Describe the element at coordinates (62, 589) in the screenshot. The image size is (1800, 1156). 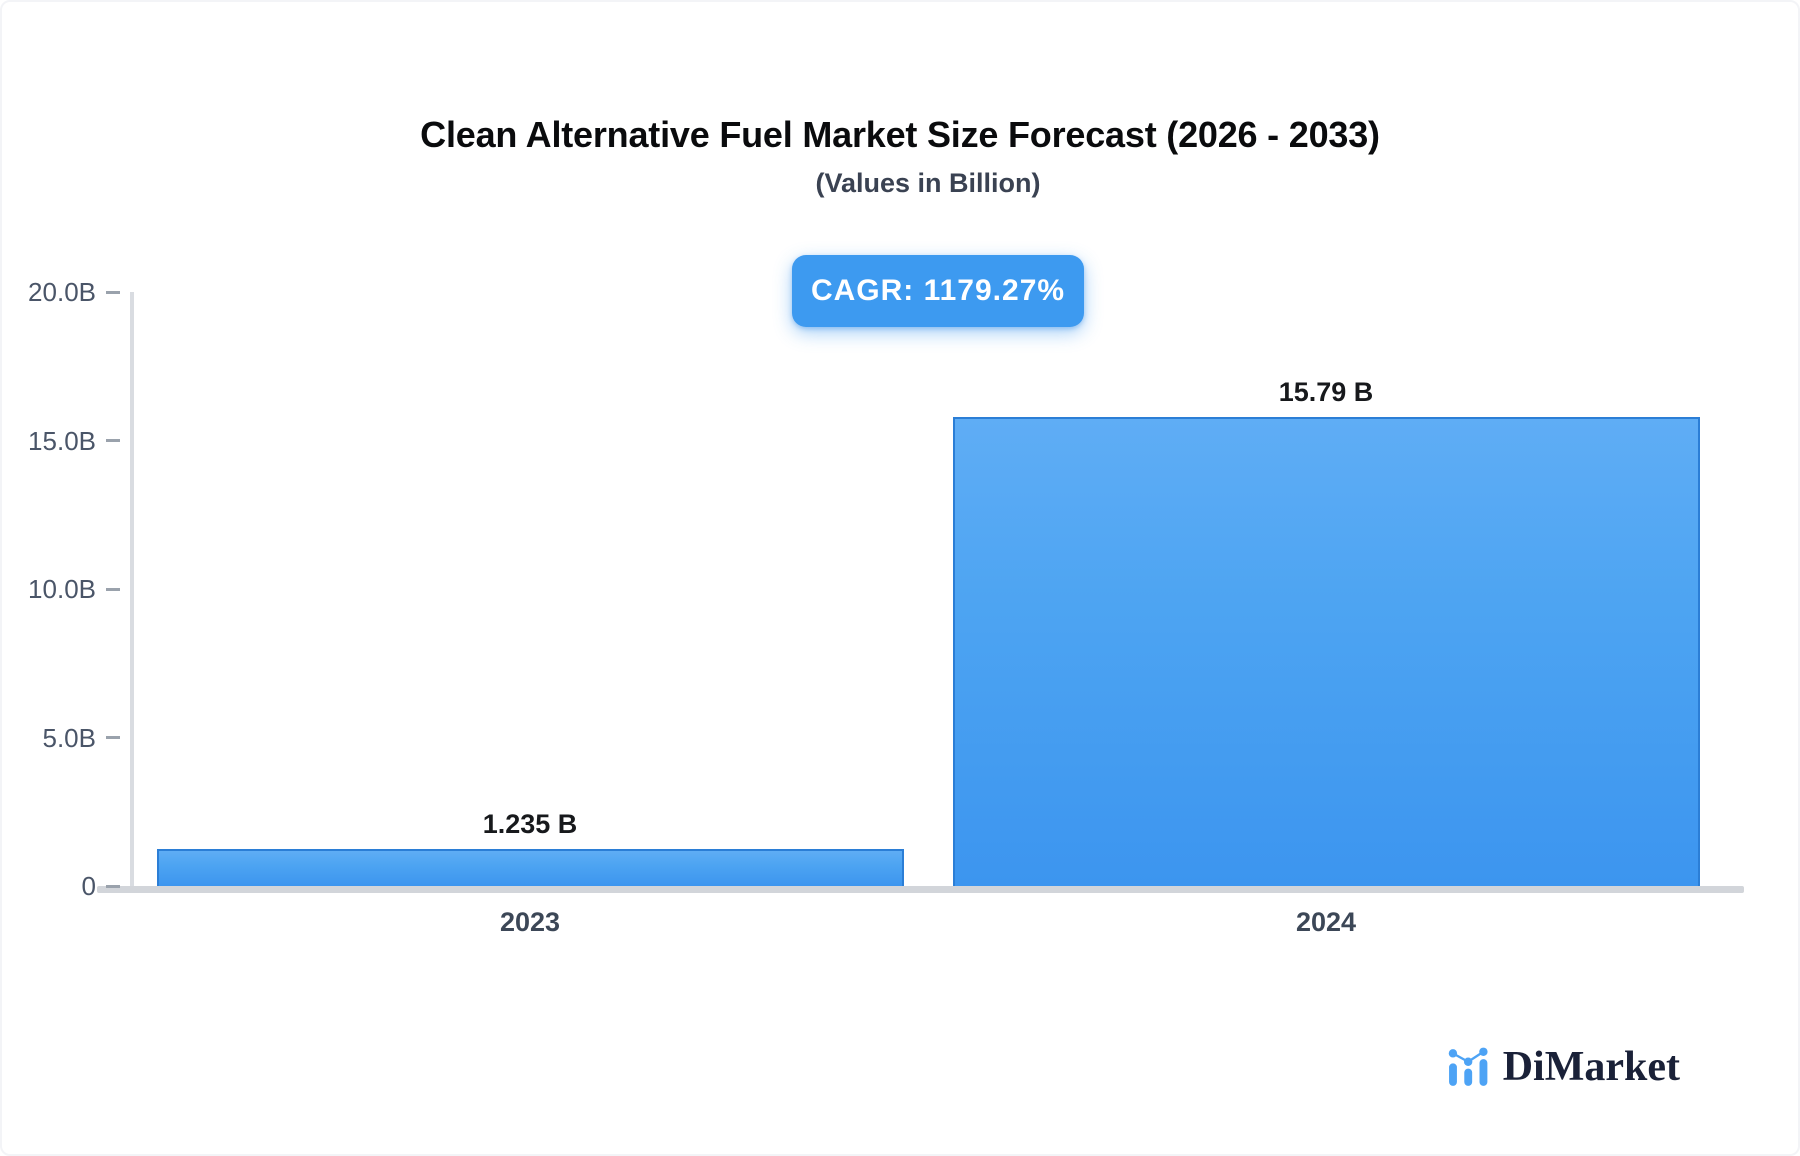
I see `y-axis-tick-label: 10.0B` at that location.